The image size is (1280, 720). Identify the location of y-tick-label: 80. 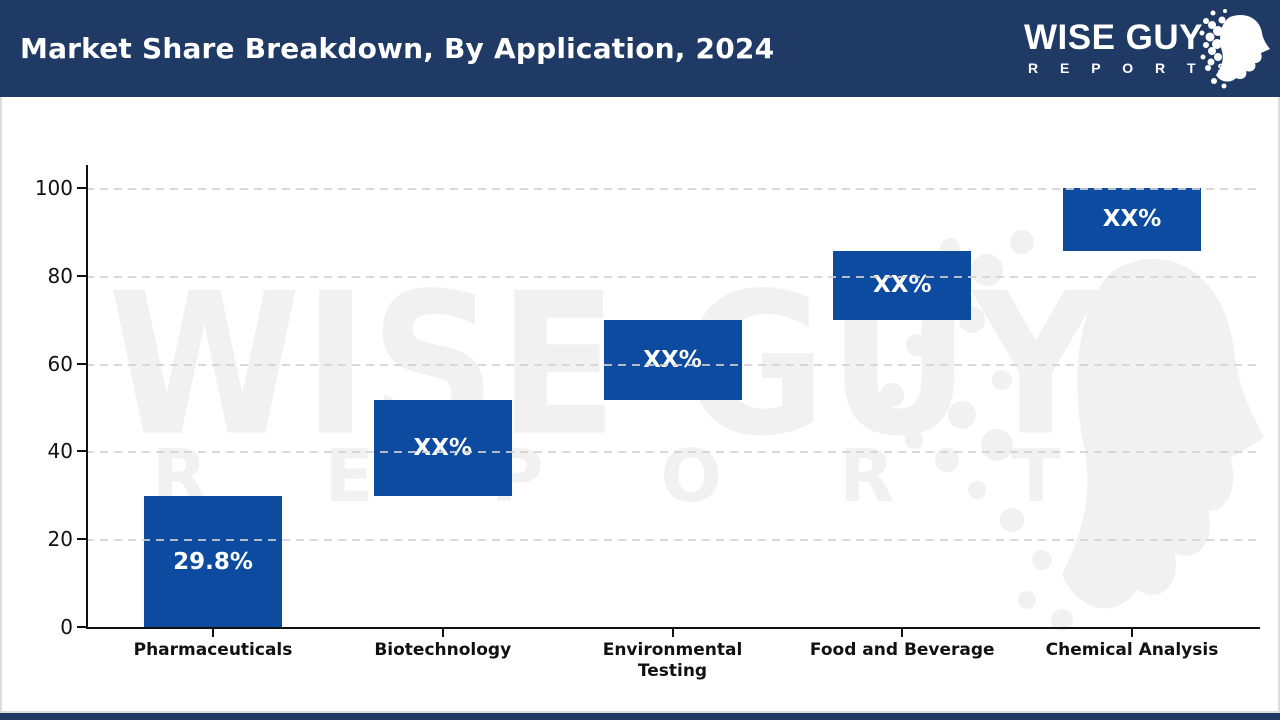
(60, 275).